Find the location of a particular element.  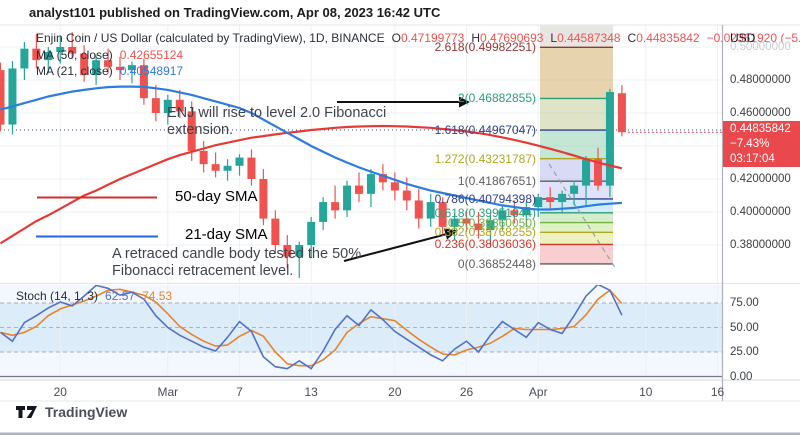

stoch-d-value: 74.53 is located at coordinates (157, 296).